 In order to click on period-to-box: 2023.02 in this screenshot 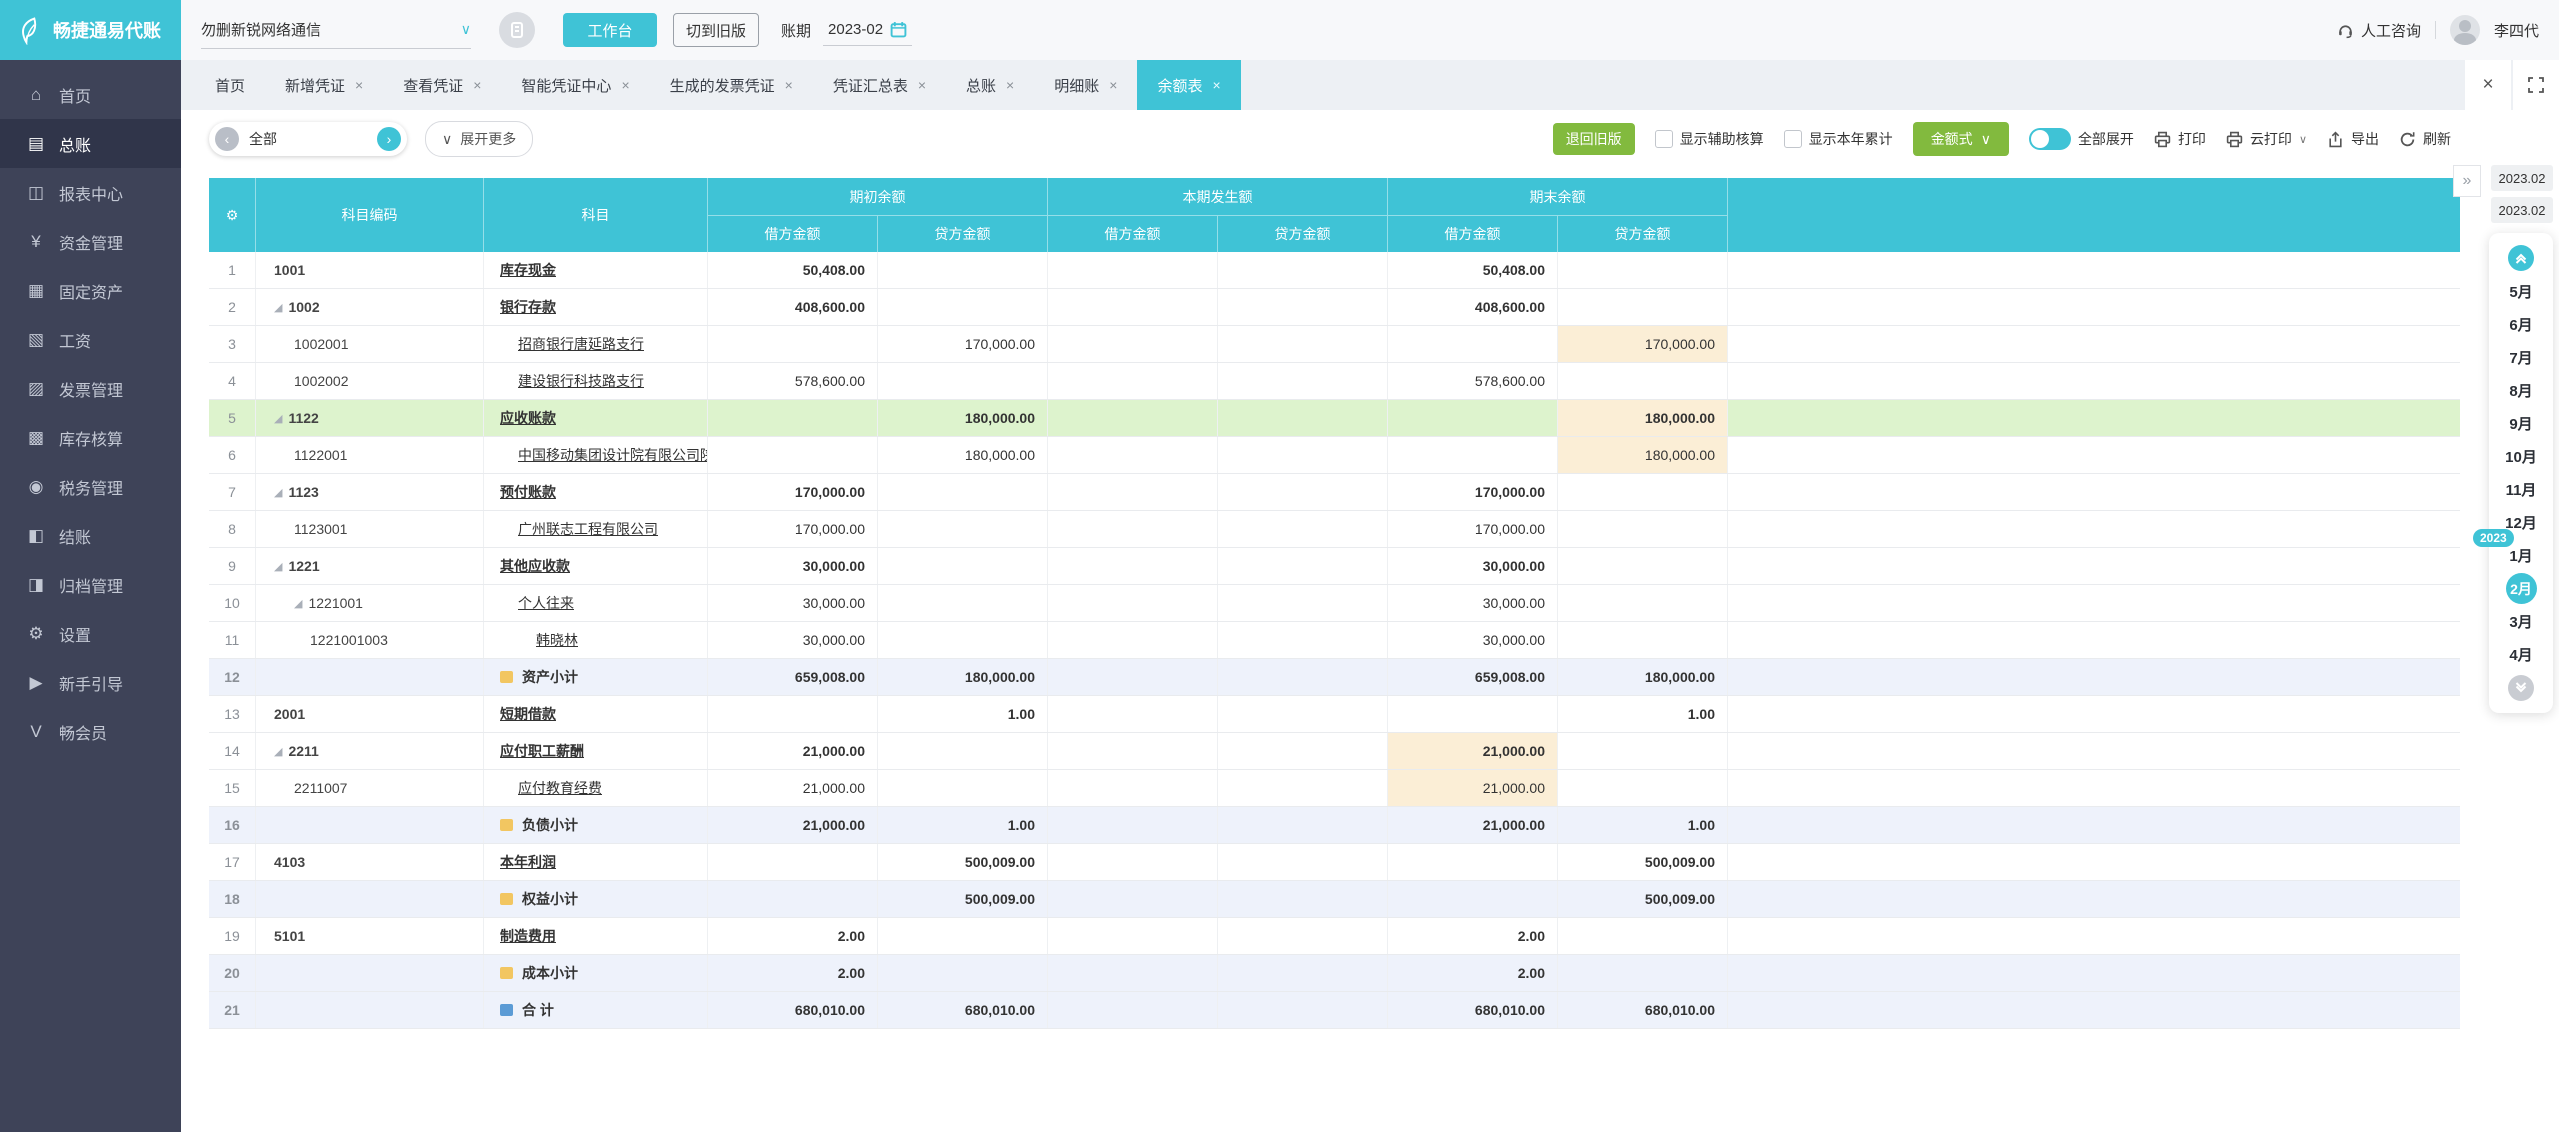, I will do `click(2522, 210)`.